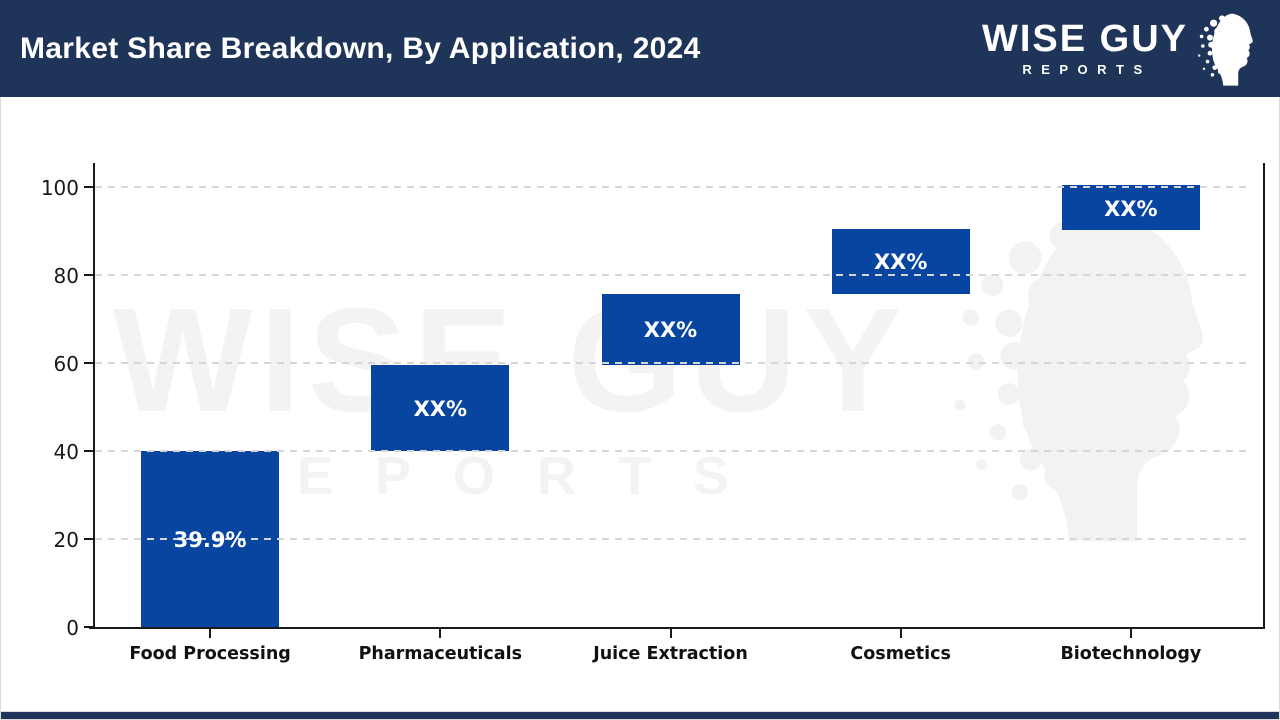 The width and height of the screenshot is (1280, 720). What do you see at coordinates (1225, 49) in the screenshot?
I see `brand-head-icon` at bounding box center [1225, 49].